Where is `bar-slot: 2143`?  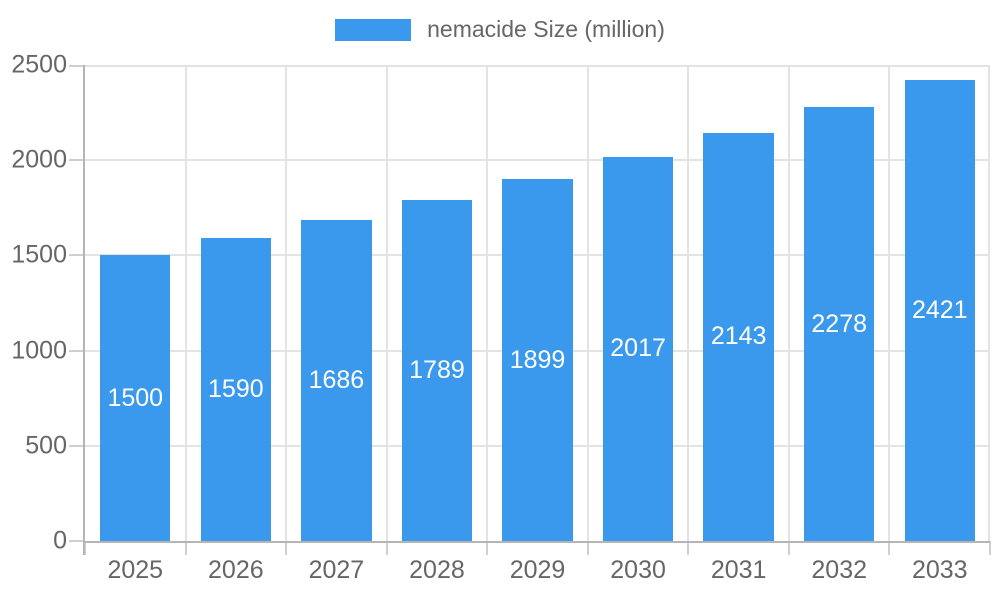
bar-slot: 2143 is located at coordinates (738, 303).